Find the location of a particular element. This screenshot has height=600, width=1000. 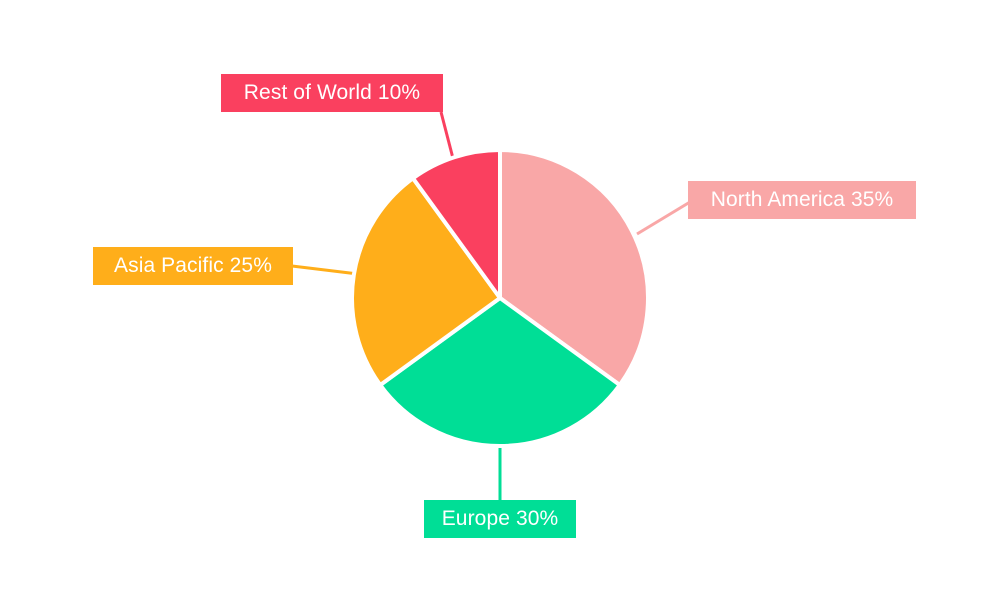

pie-label-rest-of-world: Rest of World 10% is located at coordinates (332, 93).